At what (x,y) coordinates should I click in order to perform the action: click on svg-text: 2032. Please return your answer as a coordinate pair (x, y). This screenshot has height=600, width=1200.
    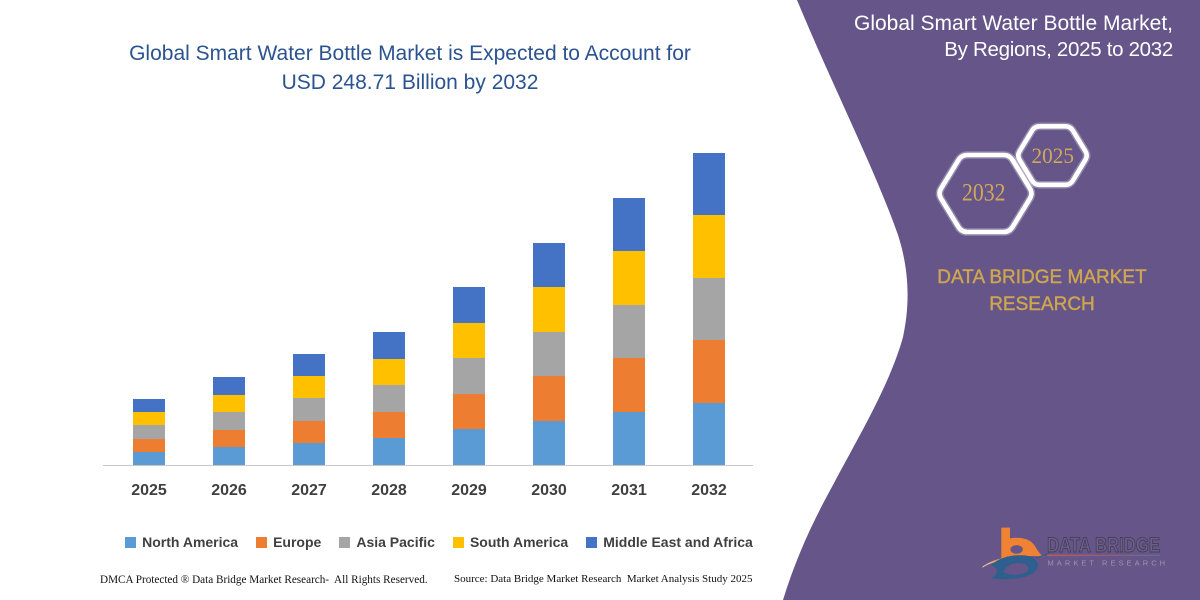
    Looking at the image, I should click on (984, 192).